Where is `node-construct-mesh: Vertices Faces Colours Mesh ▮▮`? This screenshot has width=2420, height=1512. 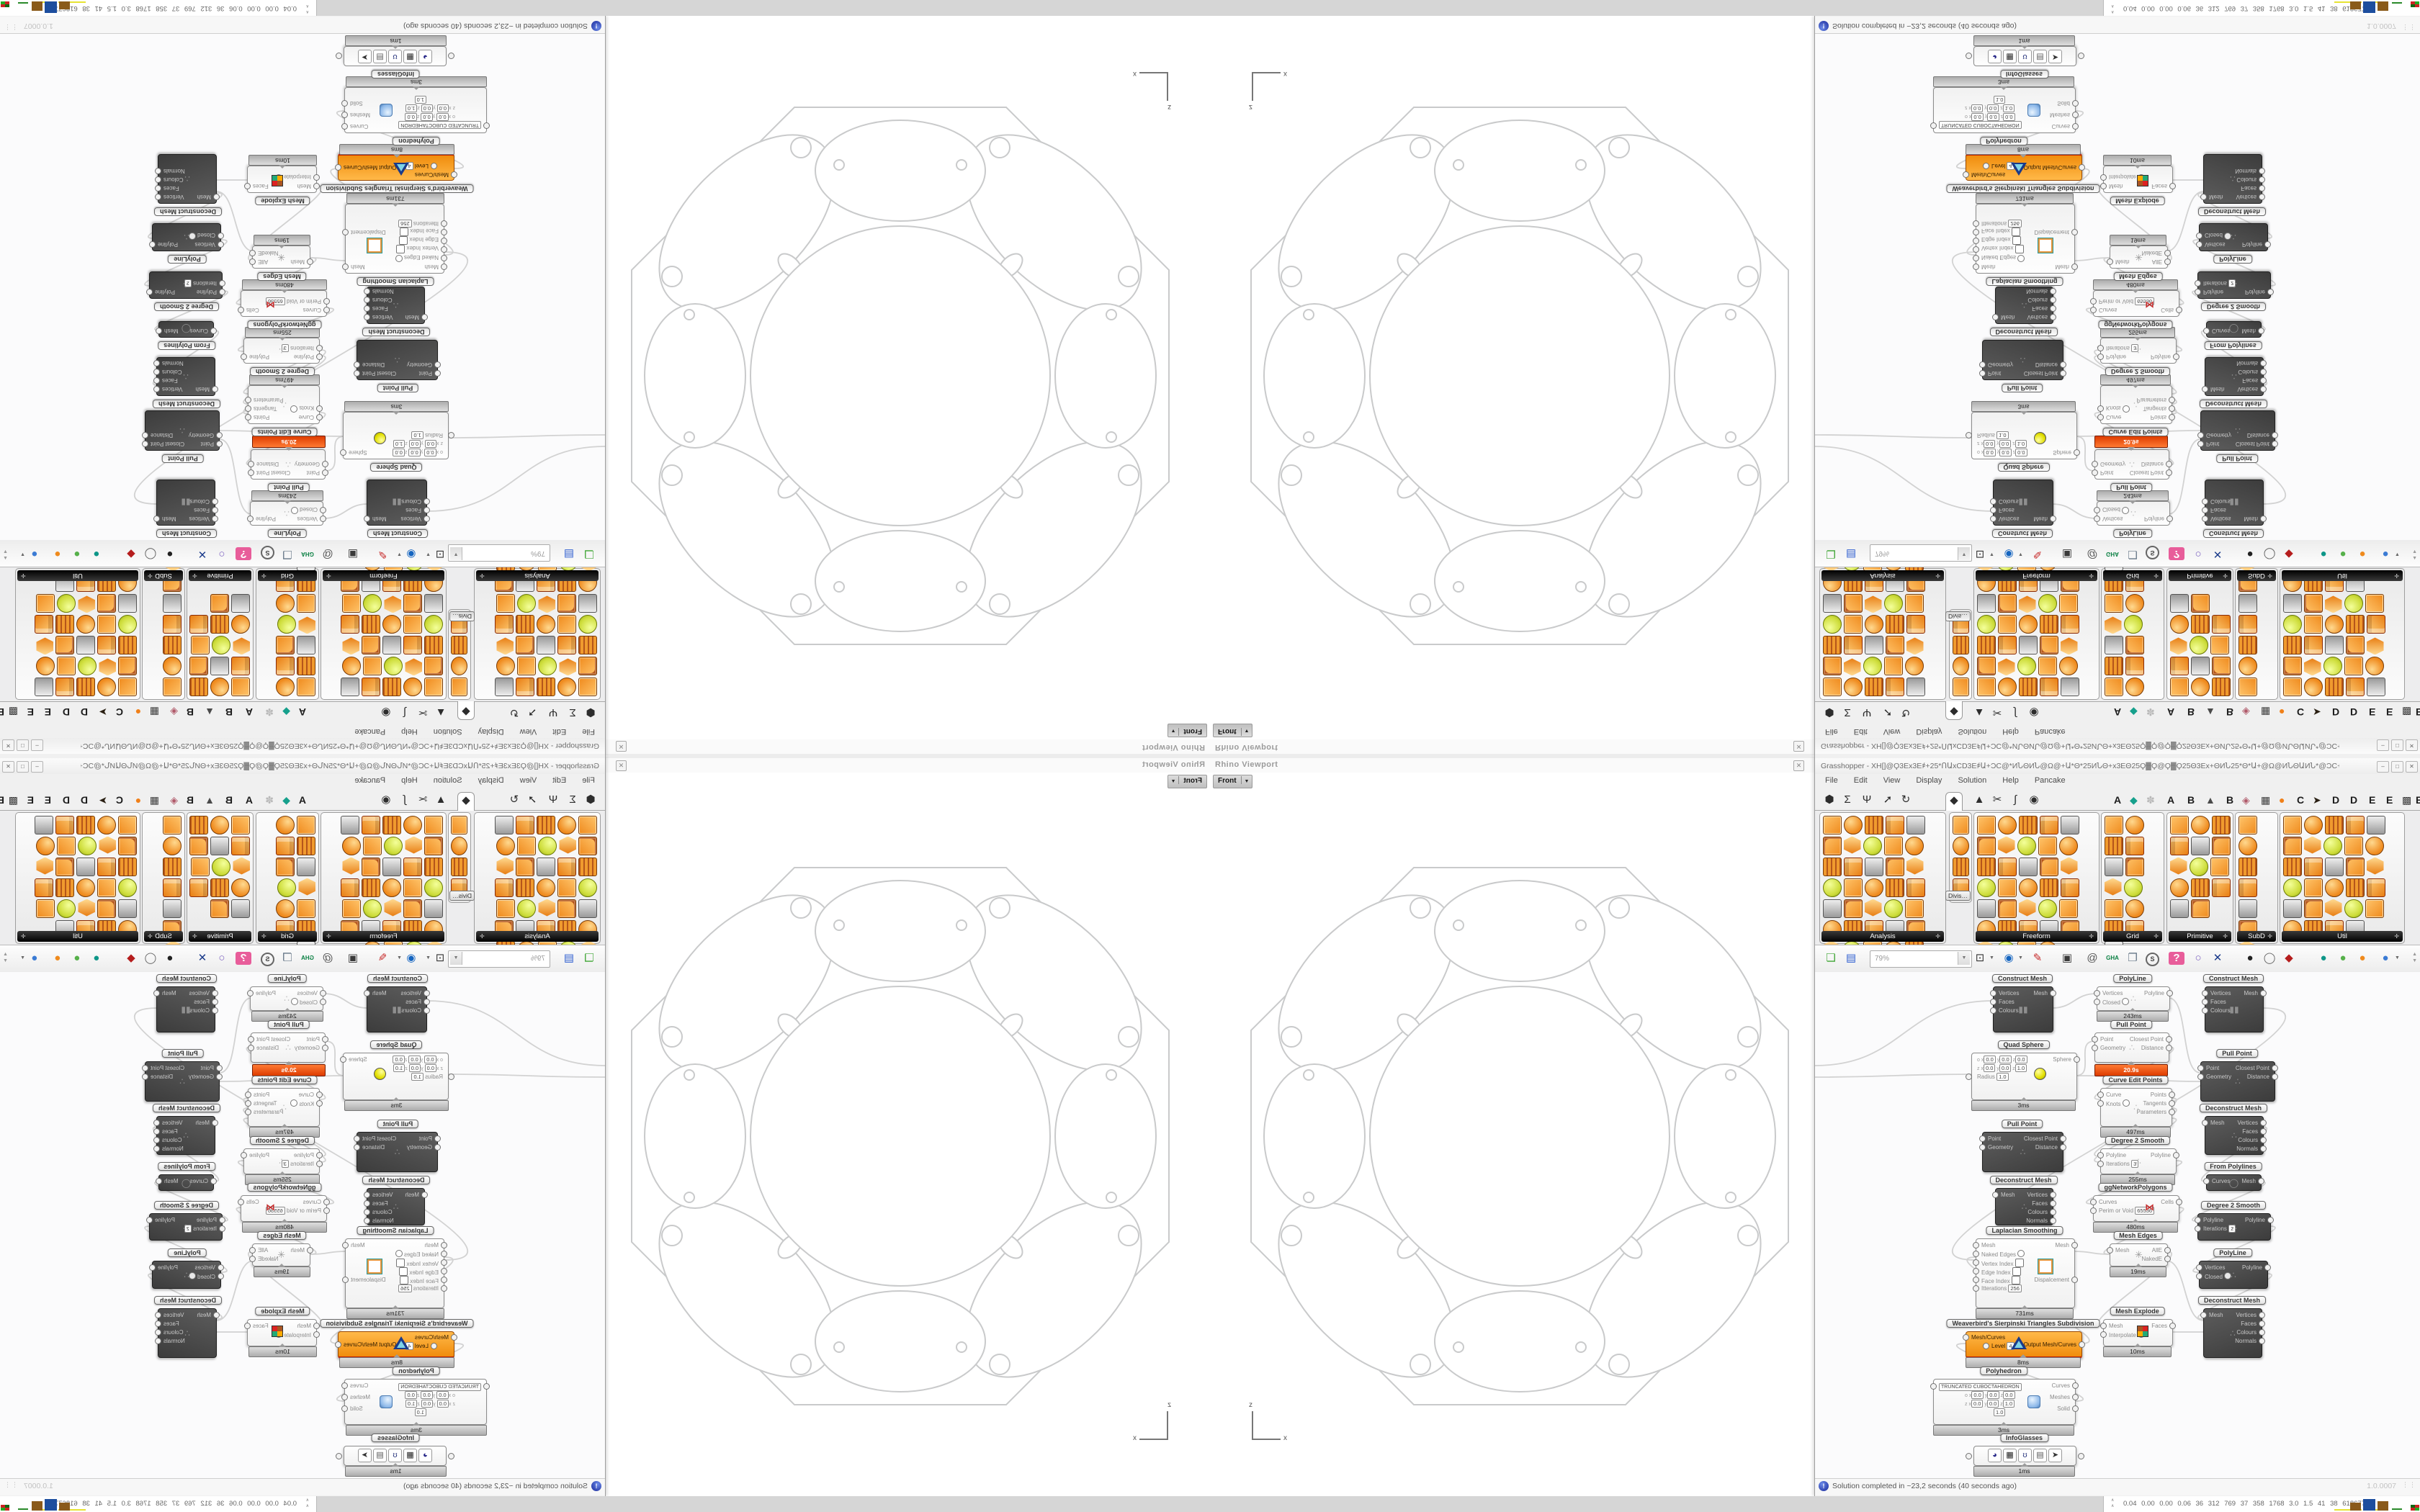
node-construct-mesh: Vertices Faces Colours Mesh ▮▮ is located at coordinates (2023, 1009).